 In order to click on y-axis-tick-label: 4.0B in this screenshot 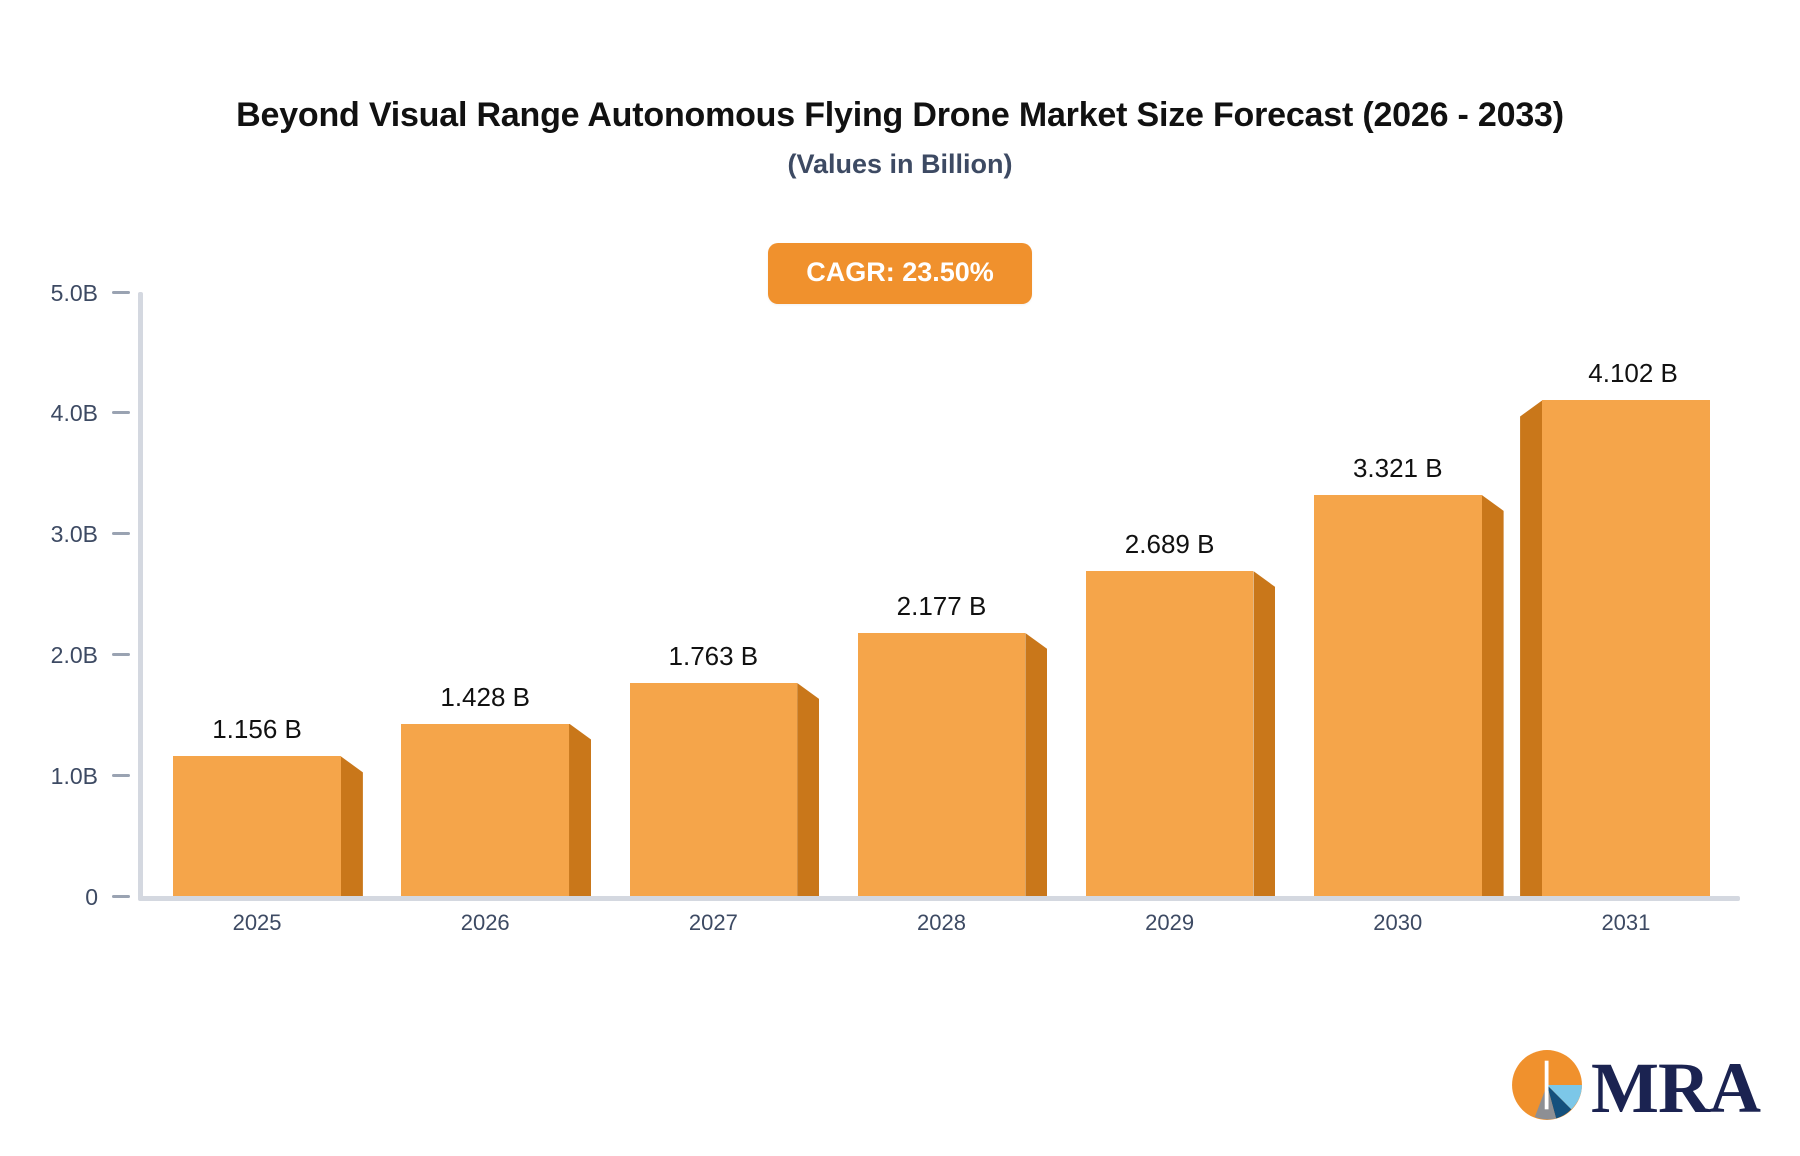, I will do `click(74, 413)`.